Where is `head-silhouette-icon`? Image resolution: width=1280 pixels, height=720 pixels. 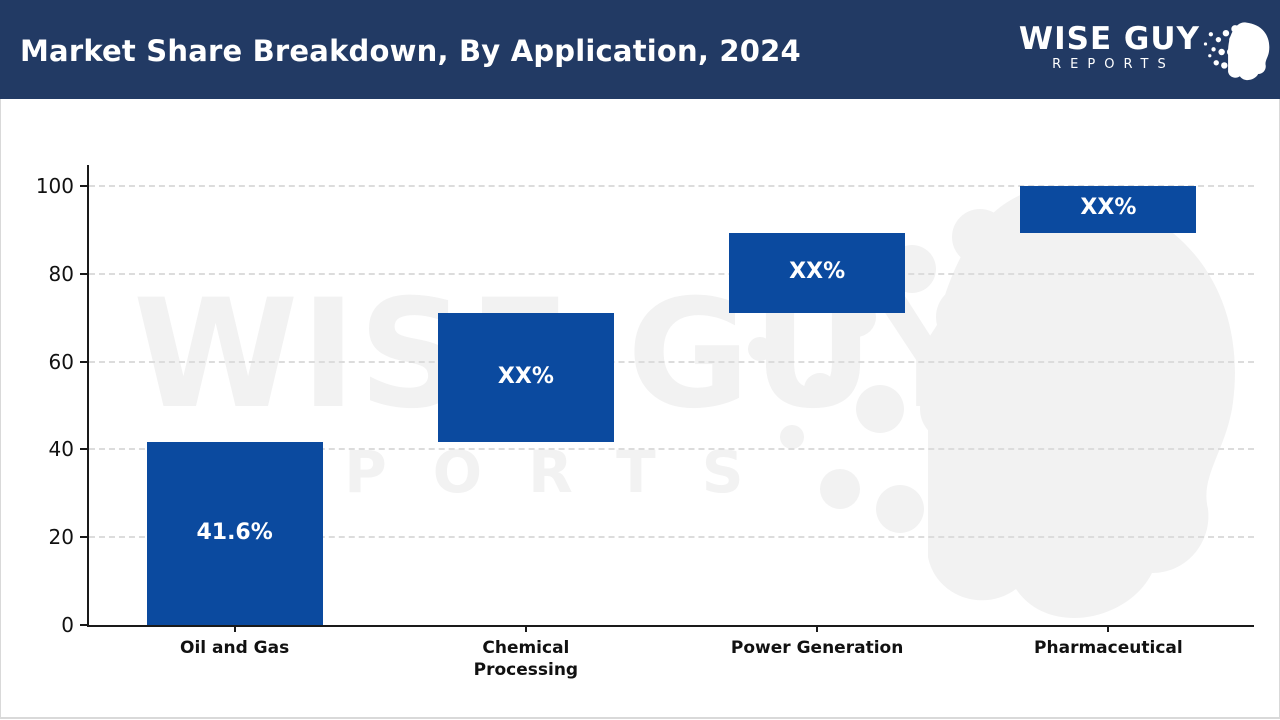 head-silhouette-icon is located at coordinates (1236, 51).